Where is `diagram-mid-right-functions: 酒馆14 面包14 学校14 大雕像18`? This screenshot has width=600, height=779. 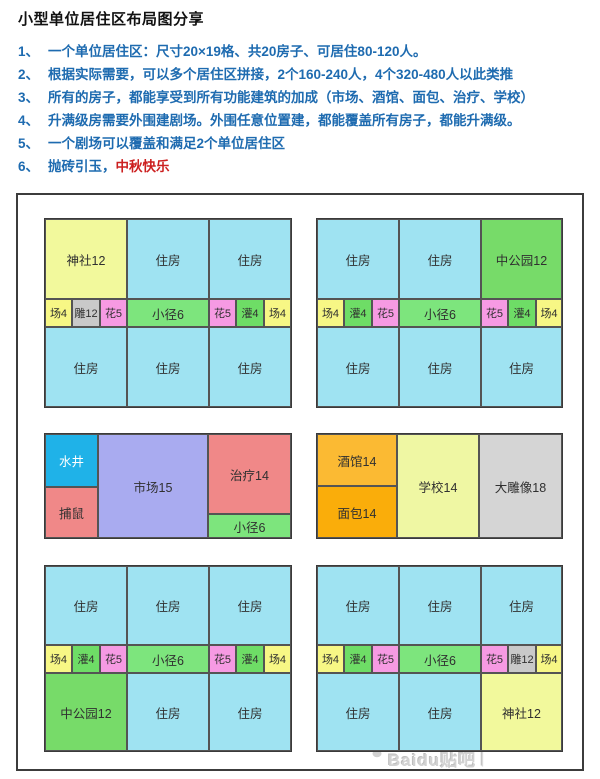 diagram-mid-right-functions: 酒馆14 面包14 学校14 大雕像18 is located at coordinates (439, 486).